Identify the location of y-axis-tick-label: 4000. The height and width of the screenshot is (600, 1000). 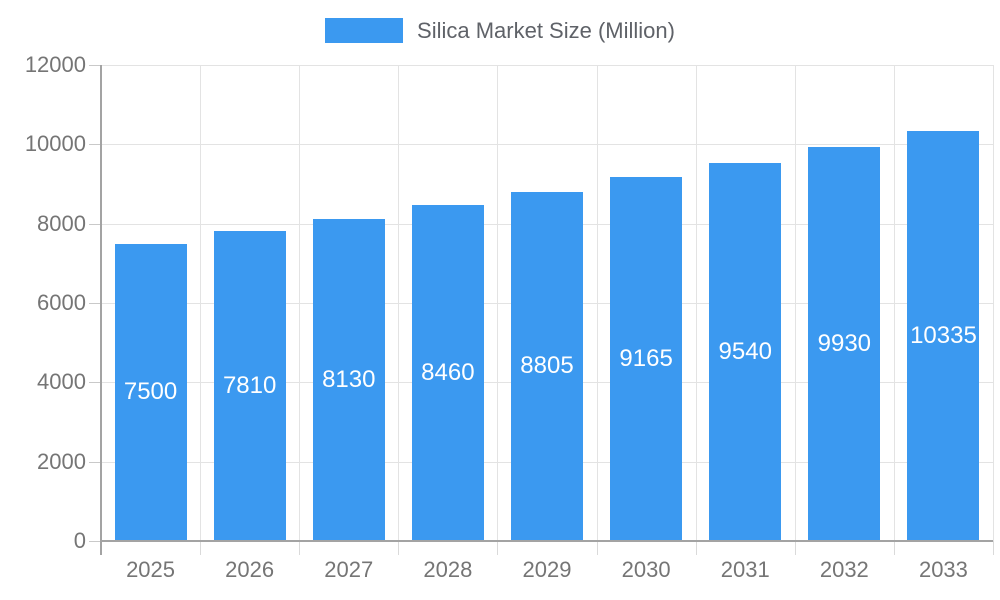
(61, 382).